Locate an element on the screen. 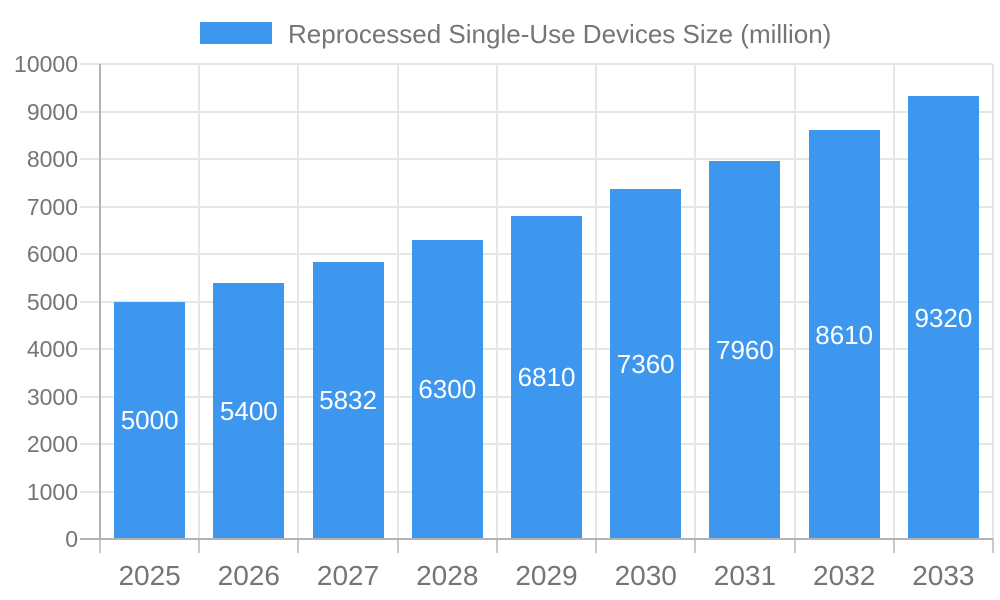  y-axis-label: 1000 is located at coordinates (52, 491).